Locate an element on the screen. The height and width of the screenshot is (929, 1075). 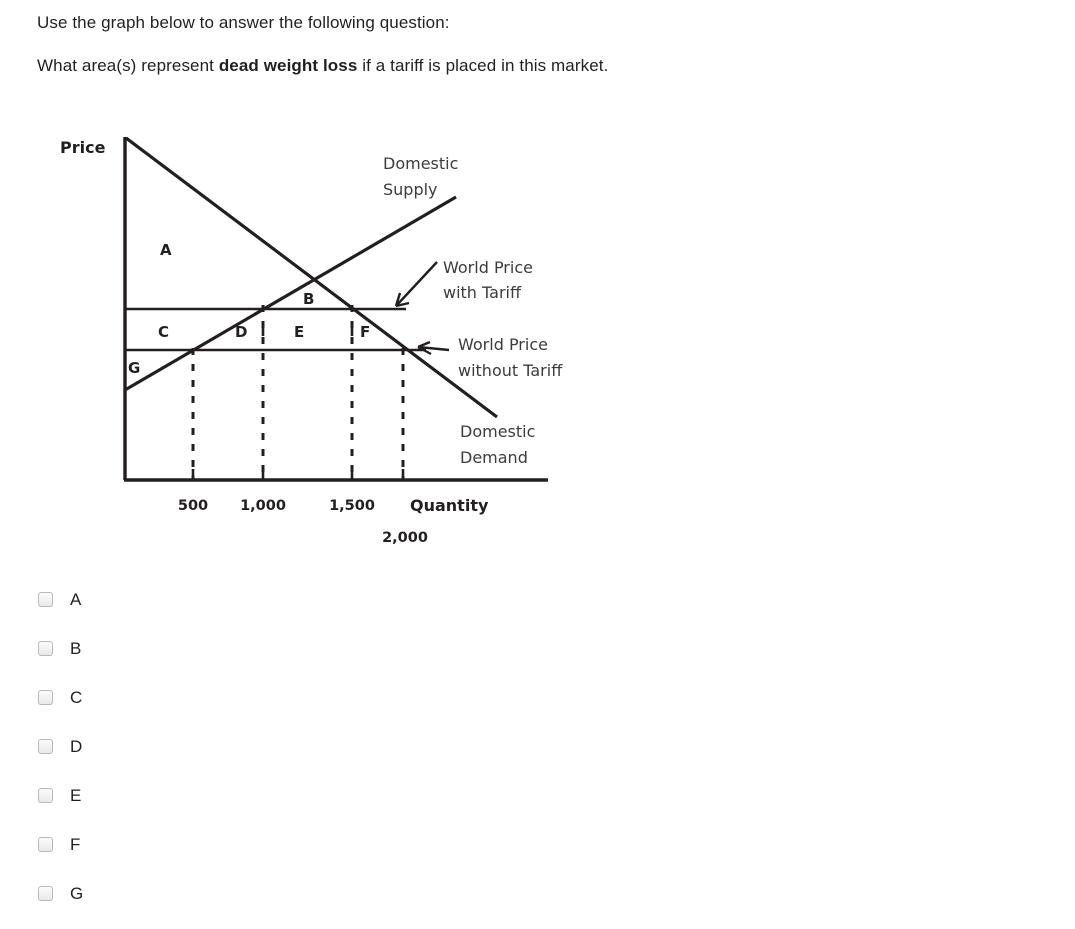
domestic-demand-curve is located at coordinates (311, 277).